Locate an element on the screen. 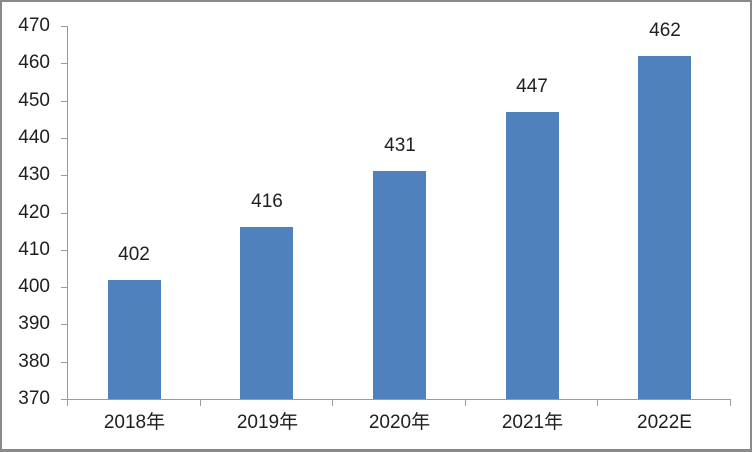 The image size is (752, 452). y-tick-label: 420 is located at coordinates (34, 212).